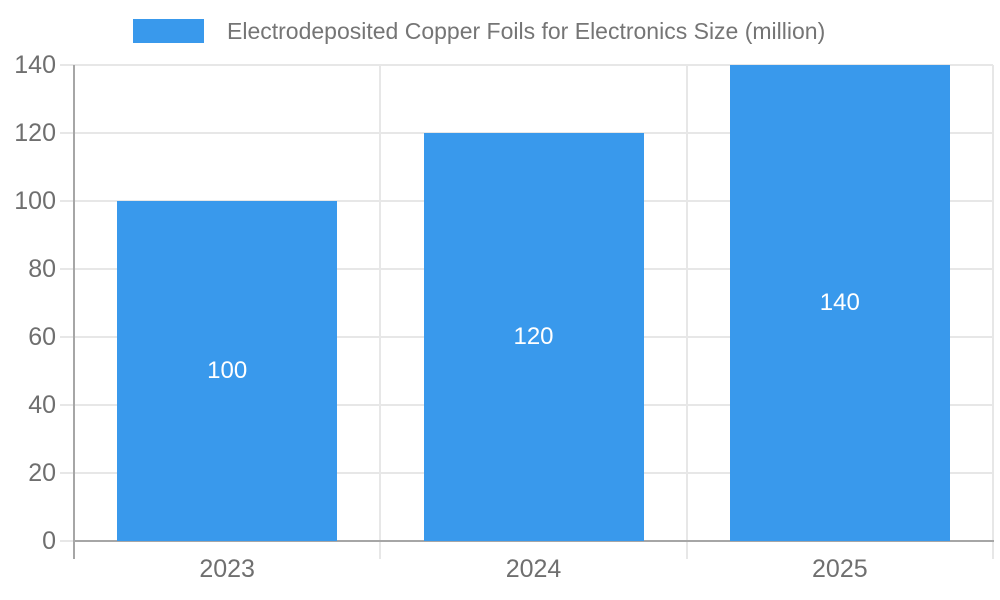  What do you see at coordinates (35, 201) in the screenshot?
I see `y-tick-label: 100` at bounding box center [35, 201].